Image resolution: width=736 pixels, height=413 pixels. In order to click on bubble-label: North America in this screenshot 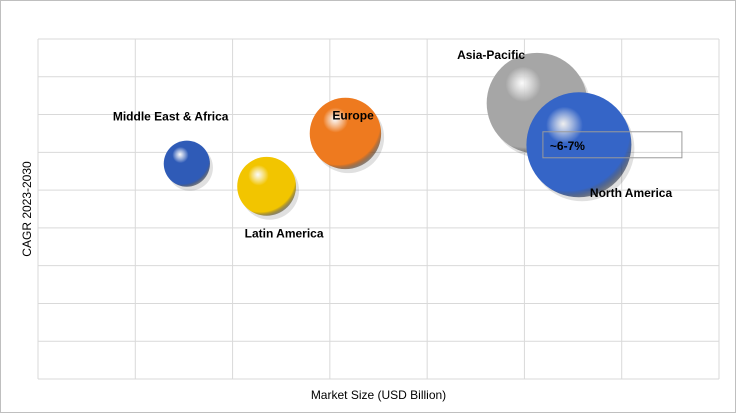, I will do `click(631, 193)`.